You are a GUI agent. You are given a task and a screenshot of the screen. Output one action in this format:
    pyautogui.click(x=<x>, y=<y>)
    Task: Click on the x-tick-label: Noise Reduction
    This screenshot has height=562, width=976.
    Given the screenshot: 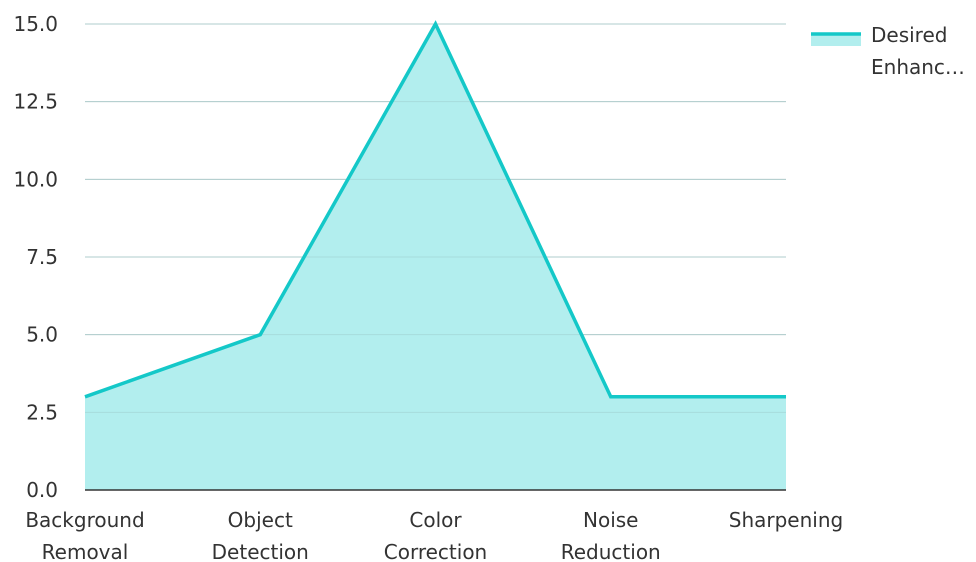 What is the action you would take?
    pyautogui.click(x=611, y=535)
    